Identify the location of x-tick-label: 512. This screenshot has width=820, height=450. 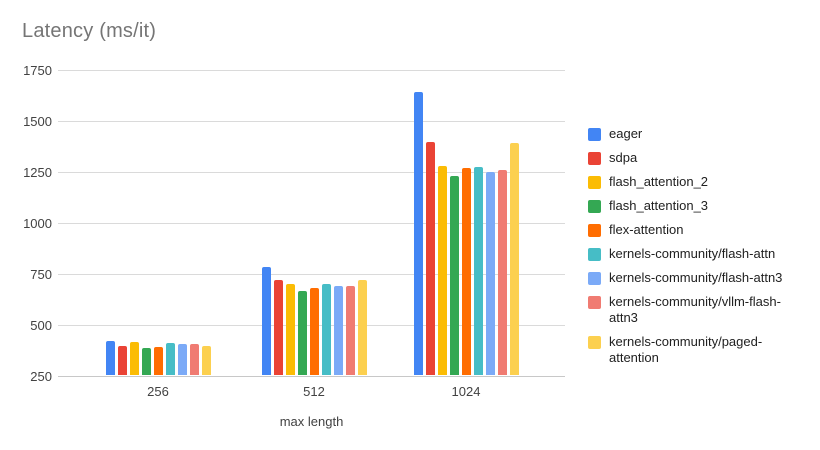
(314, 391).